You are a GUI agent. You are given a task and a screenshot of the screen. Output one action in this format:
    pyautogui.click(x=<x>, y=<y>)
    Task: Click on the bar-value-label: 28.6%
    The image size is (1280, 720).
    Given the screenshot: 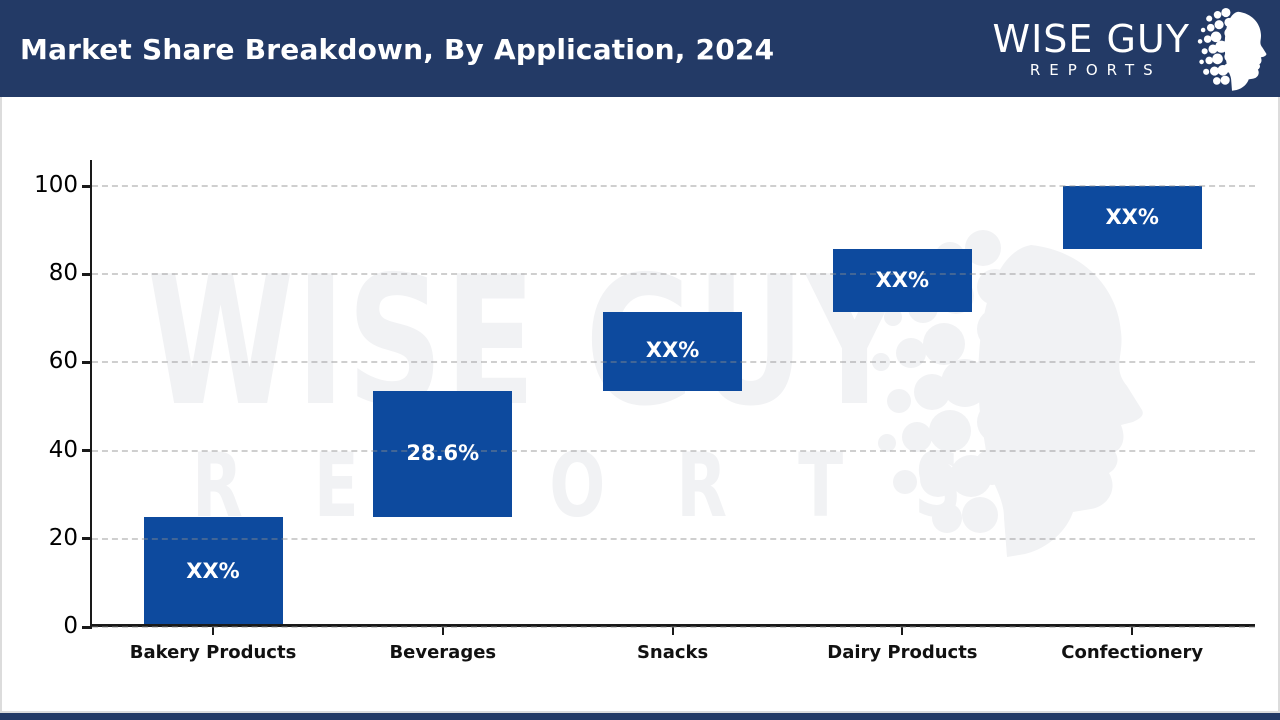 What is the action you would take?
    pyautogui.click(x=443, y=452)
    